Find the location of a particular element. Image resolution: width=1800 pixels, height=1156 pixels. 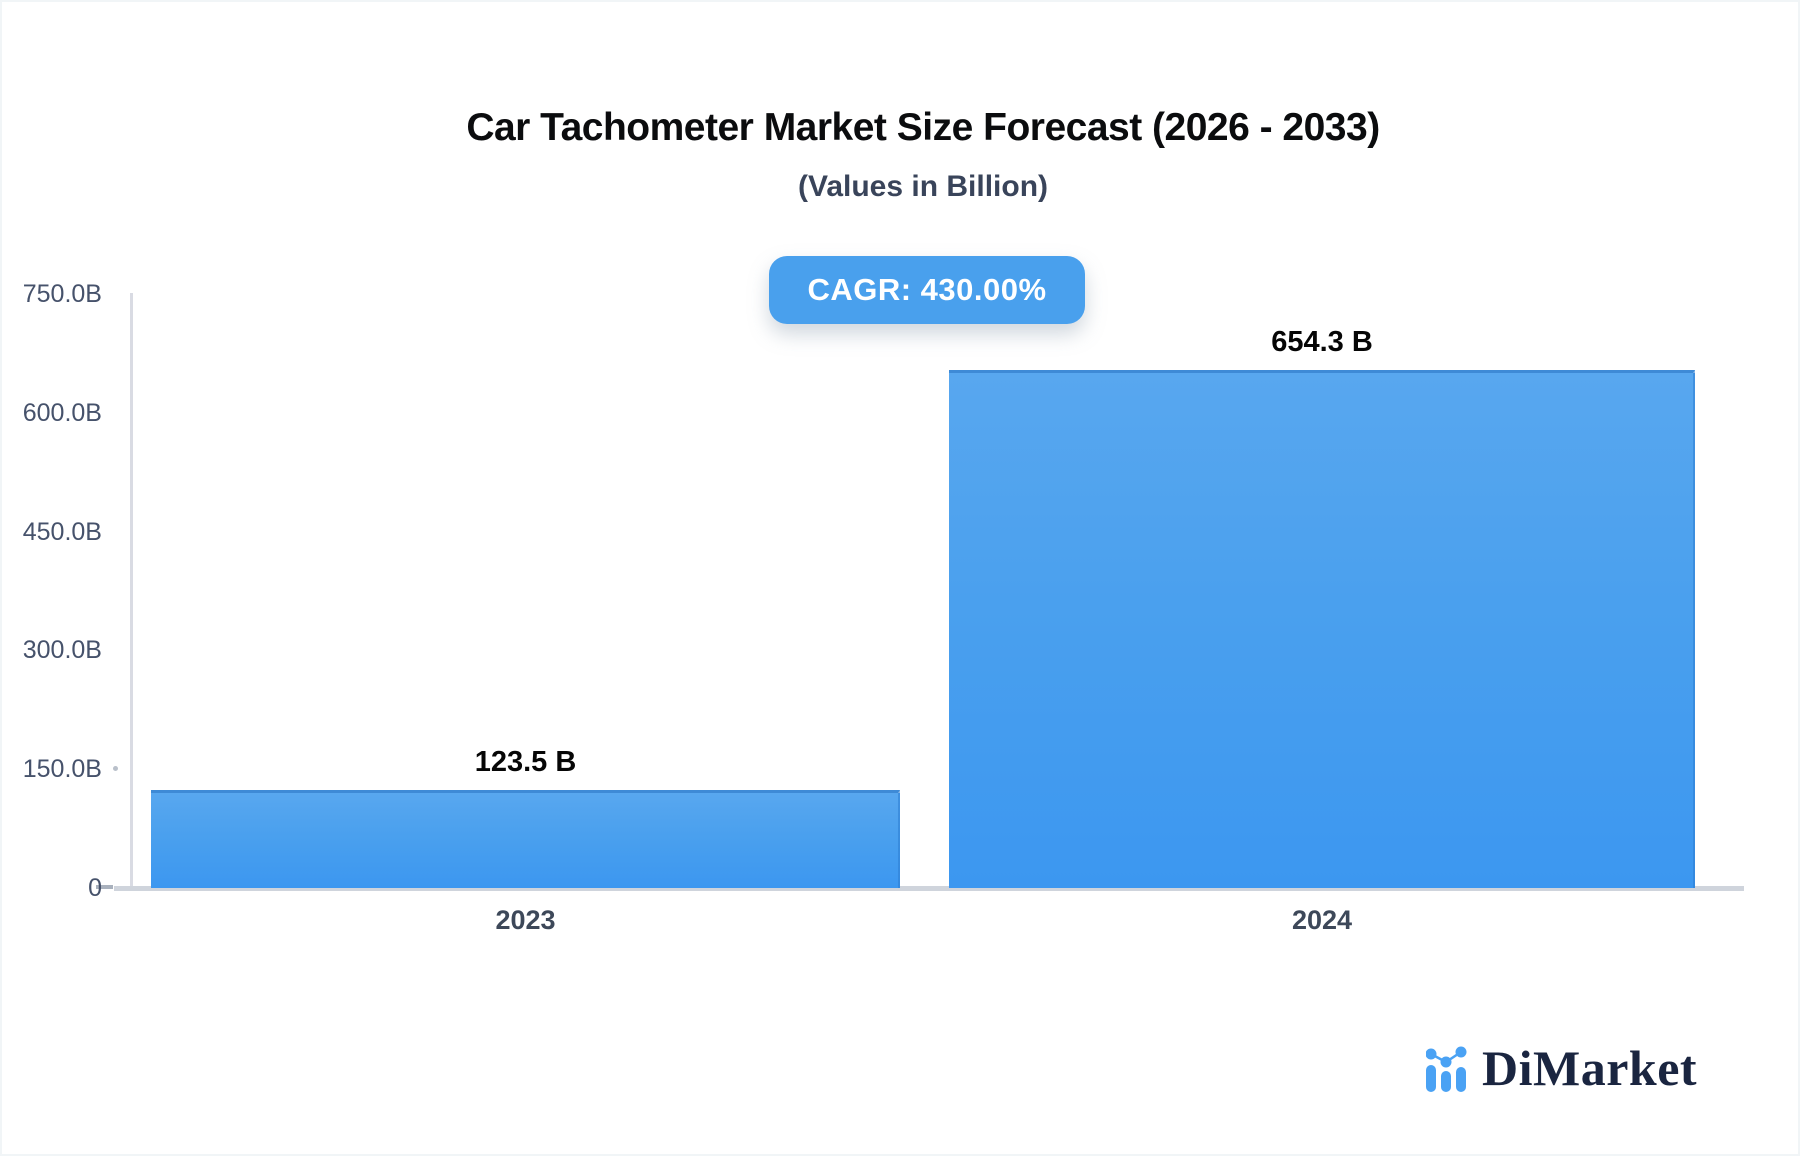

y-tick-label-450: 450.0B is located at coordinates (62, 531).